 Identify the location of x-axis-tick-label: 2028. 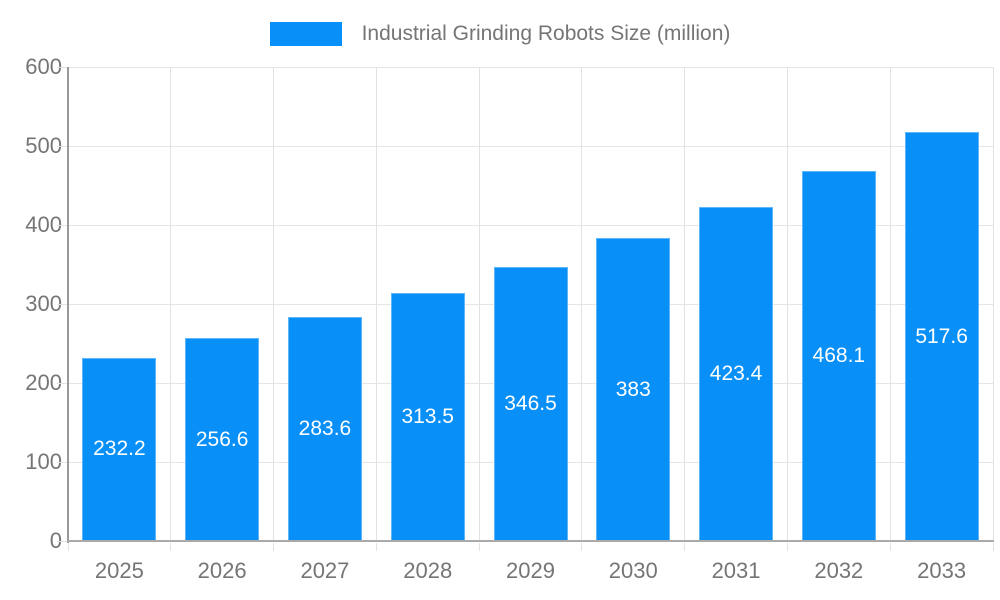
(428, 570).